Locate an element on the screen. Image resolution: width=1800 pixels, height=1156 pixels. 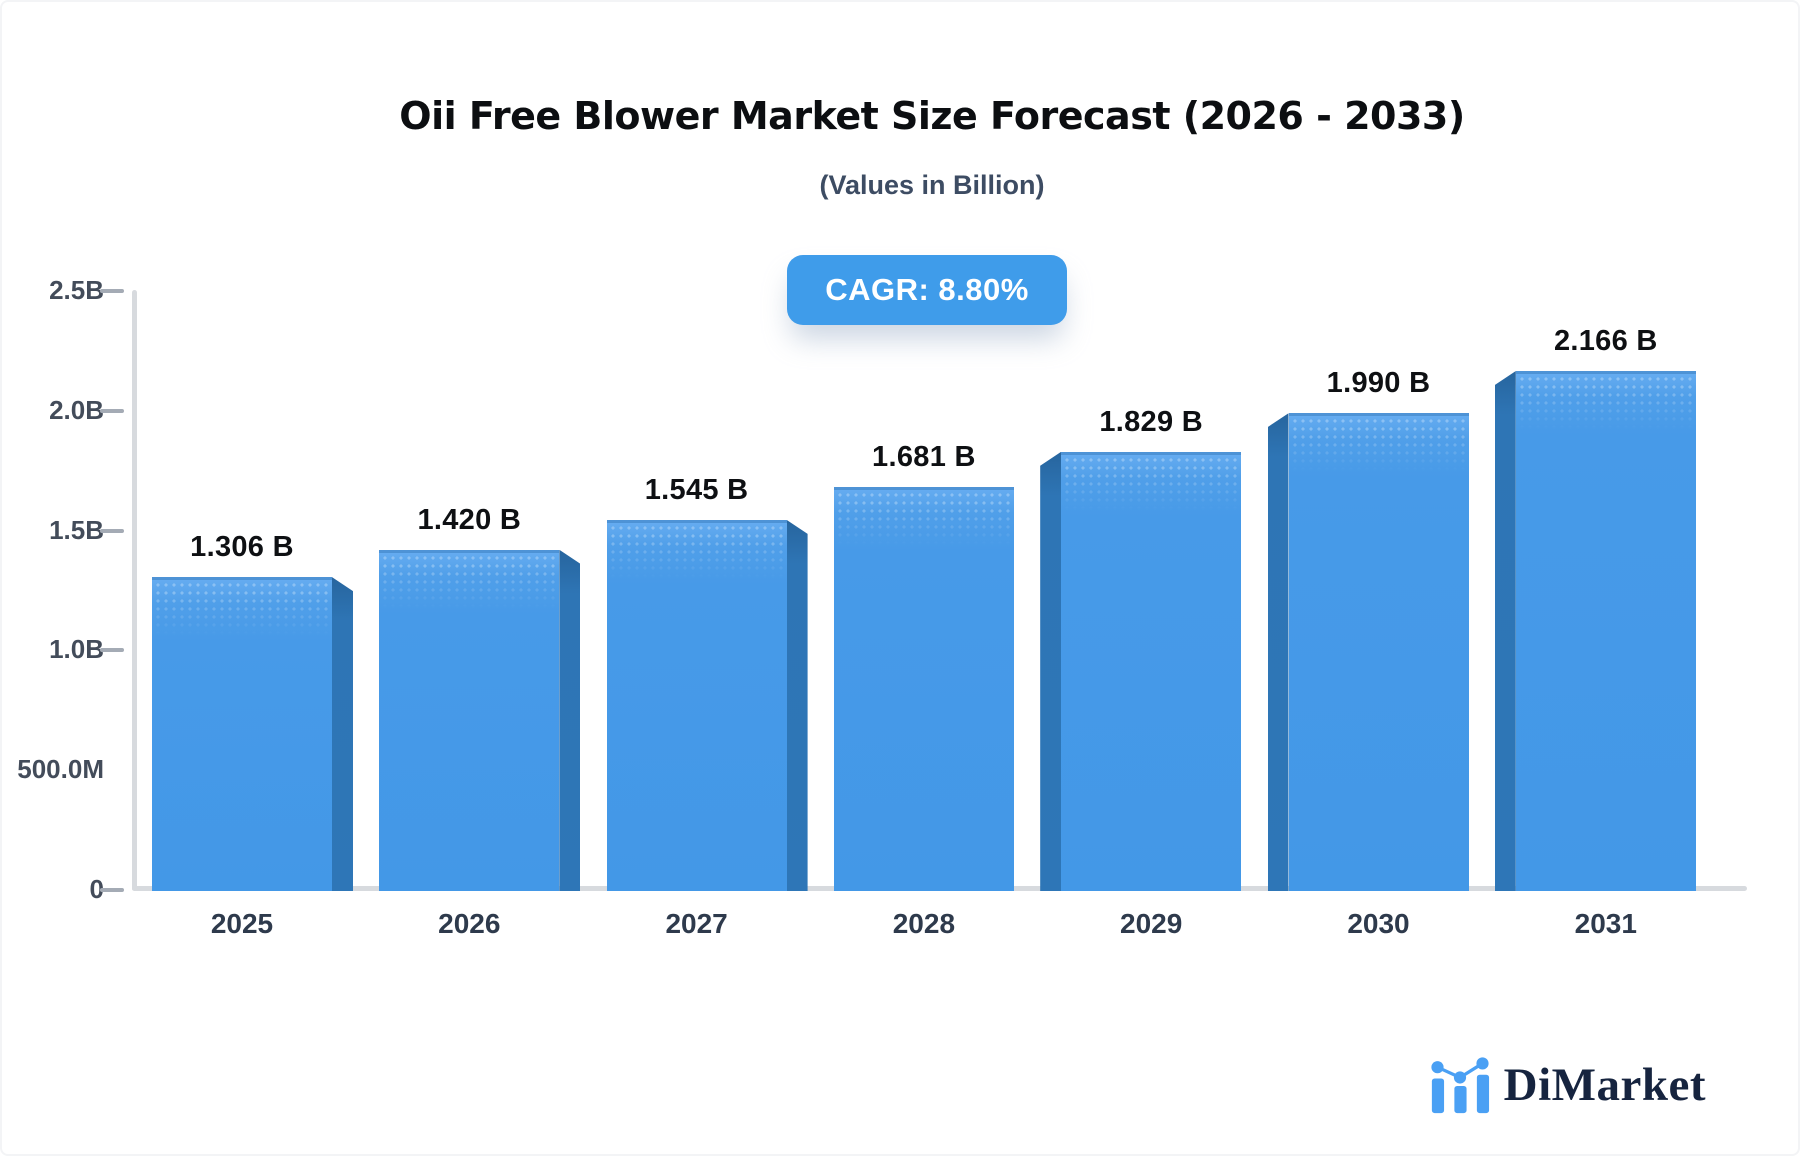
bar-2029 is located at coordinates (1151, 671).